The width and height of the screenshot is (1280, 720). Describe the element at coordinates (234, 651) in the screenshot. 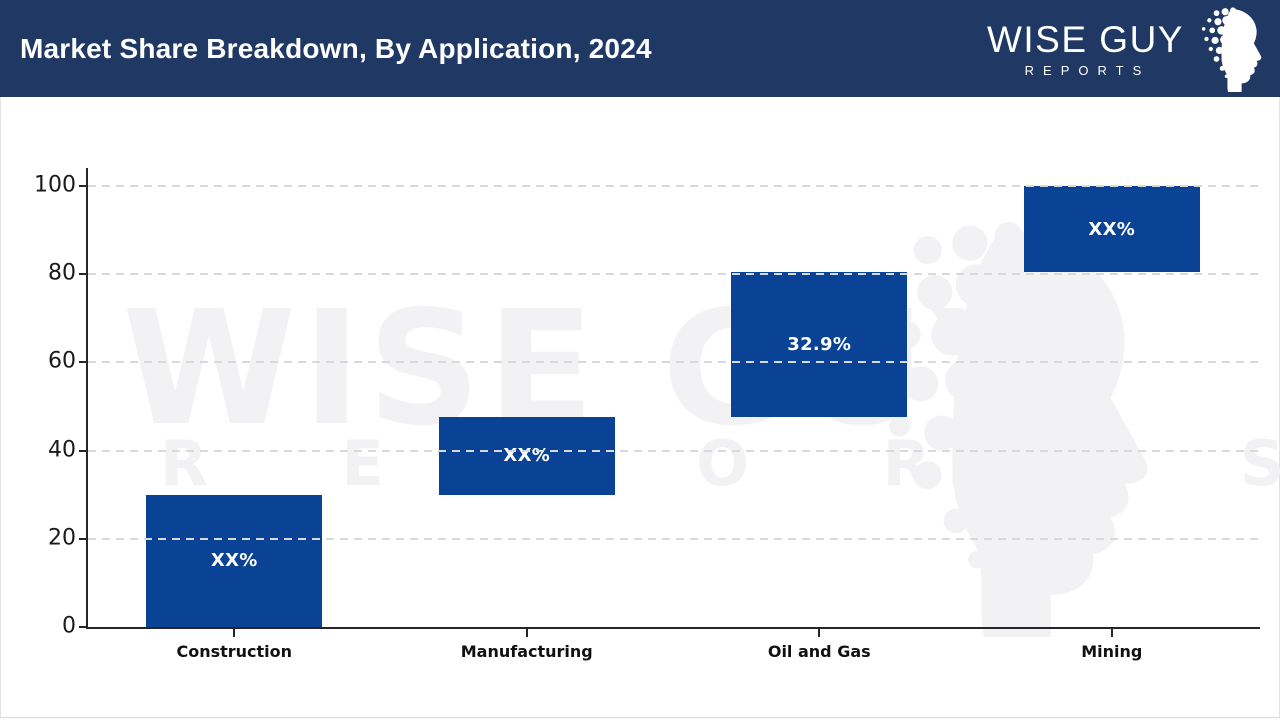

I see `x-category-label: Construction` at that location.